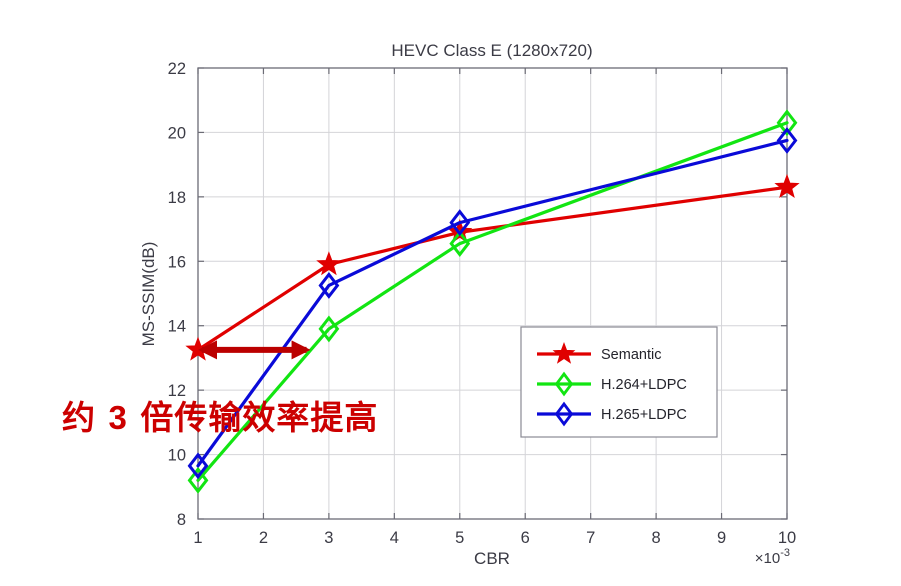 This screenshot has width=901, height=586. What do you see at coordinates (177, 262) in the screenshot?
I see `y-tick-label: 16` at bounding box center [177, 262].